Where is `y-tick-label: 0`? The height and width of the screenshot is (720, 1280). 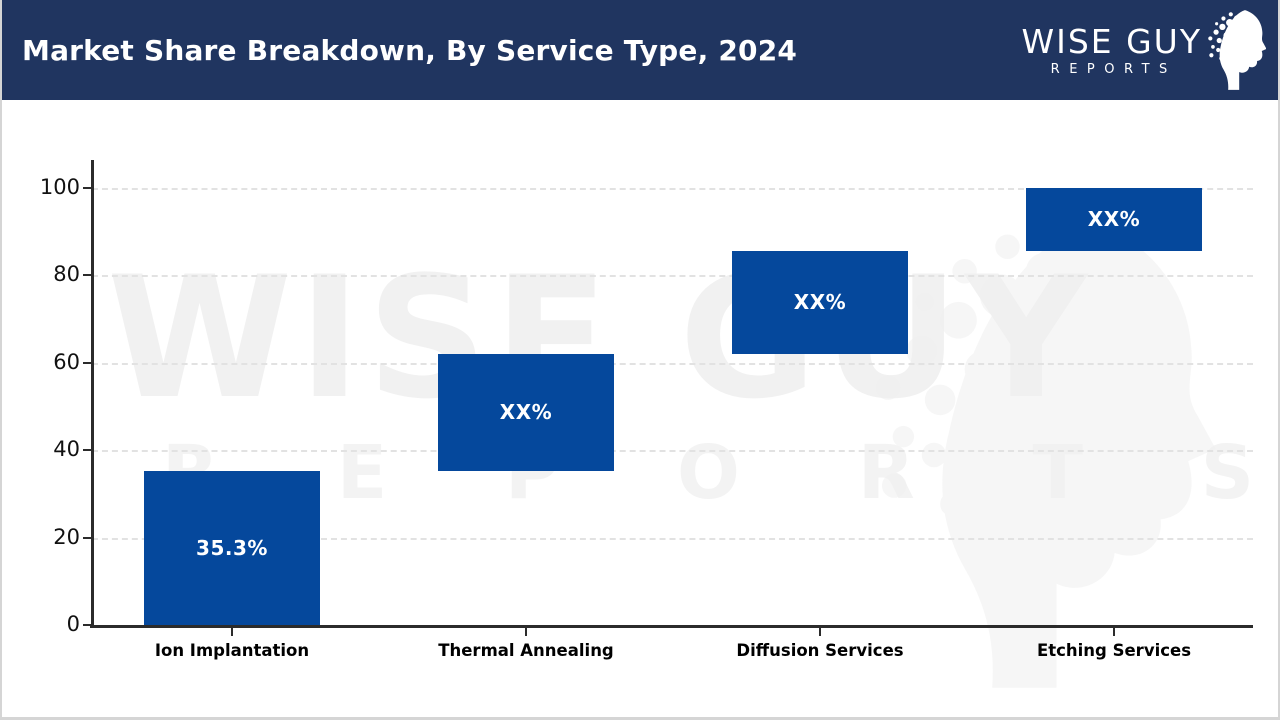 y-tick-label: 0 is located at coordinates (73, 624).